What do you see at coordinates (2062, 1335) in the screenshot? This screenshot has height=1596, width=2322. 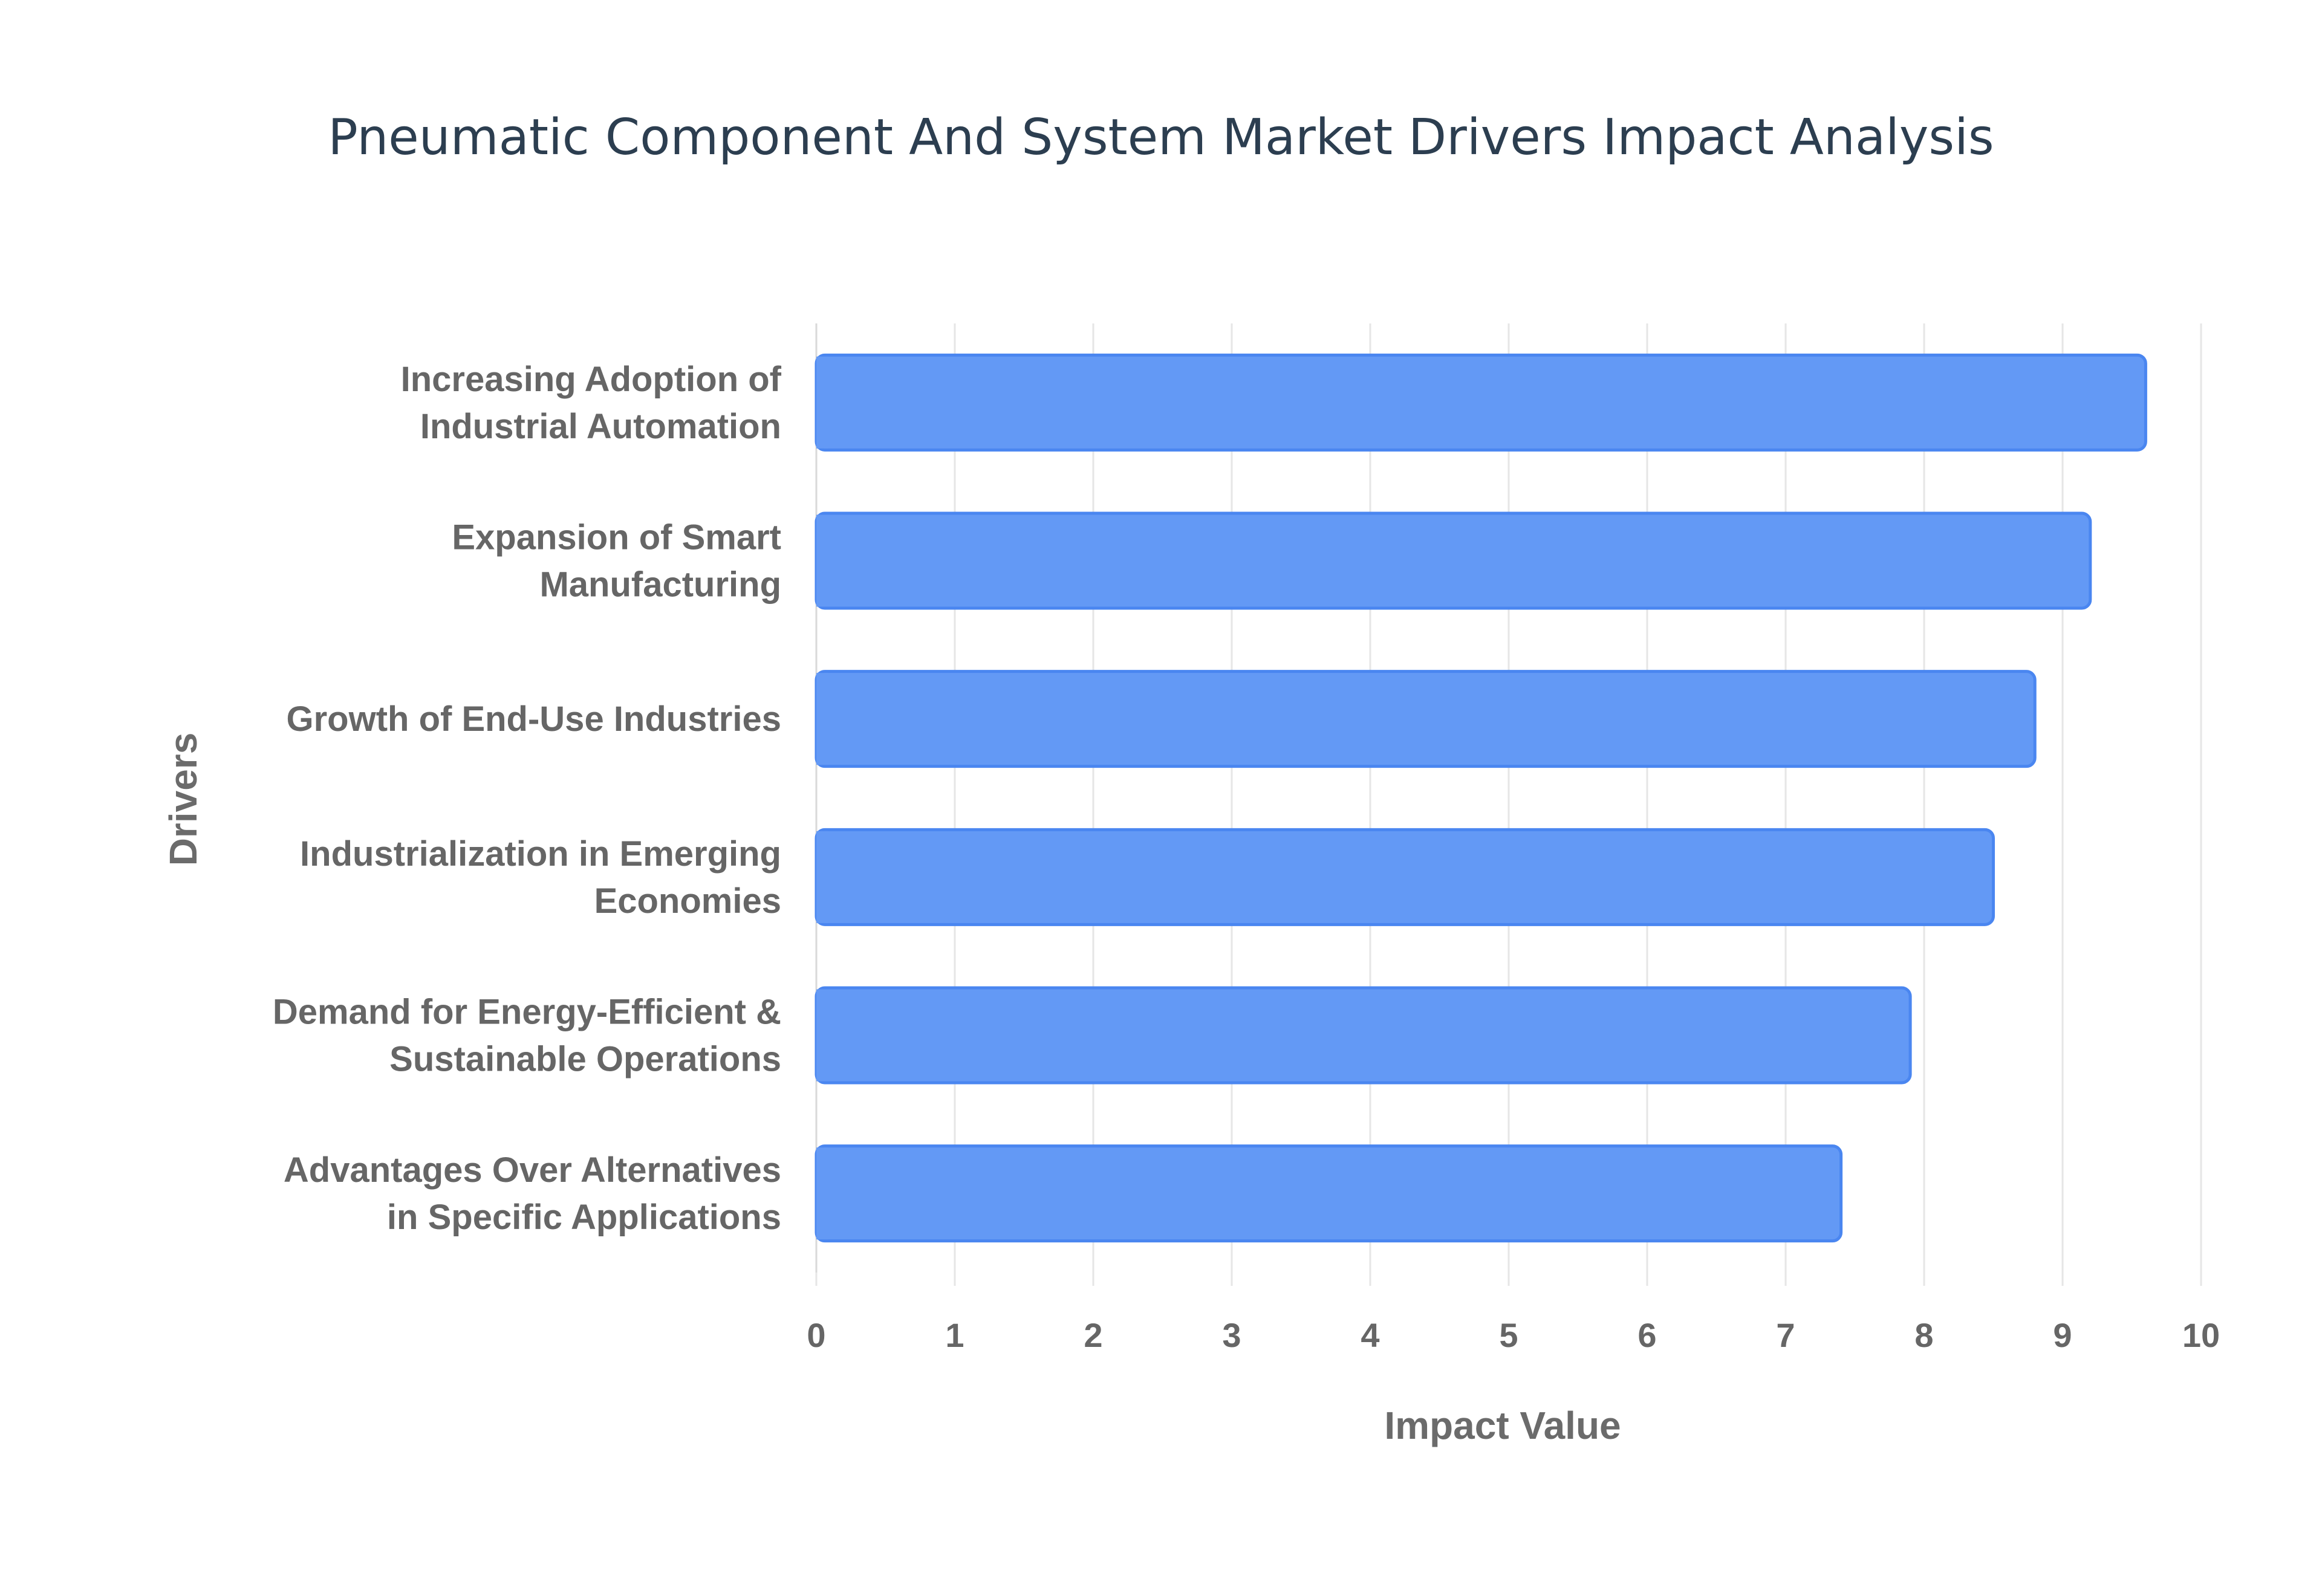 I see `x-tick-label: 9` at bounding box center [2062, 1335].